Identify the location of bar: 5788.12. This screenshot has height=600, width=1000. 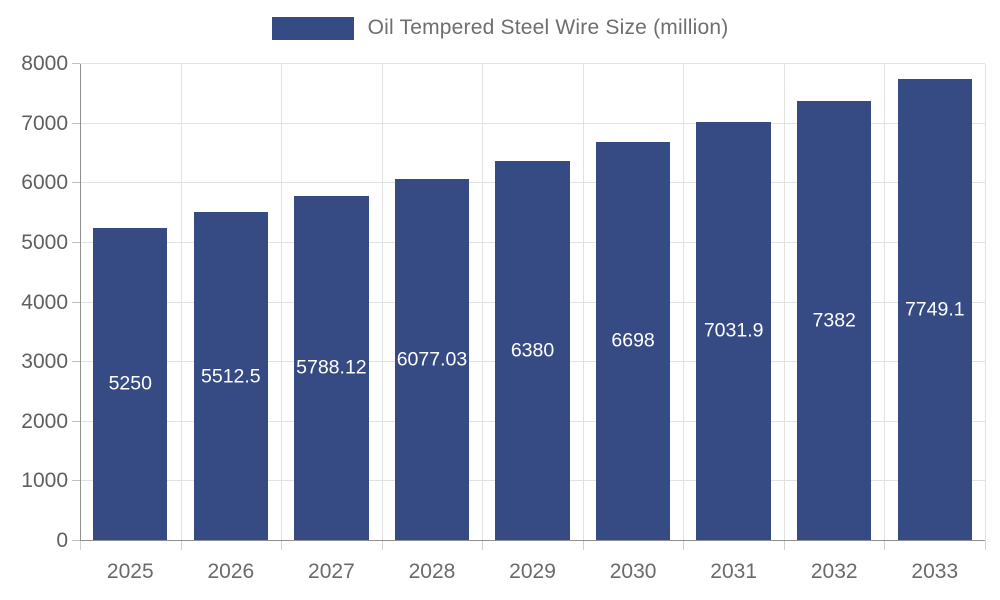
(331, 368).